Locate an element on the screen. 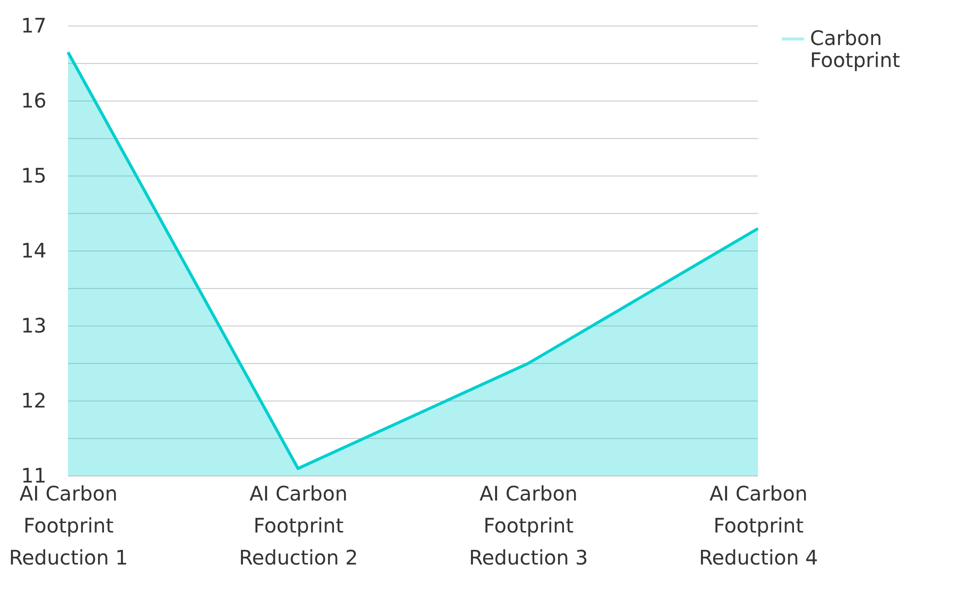  y-tick-label: 16 is located at coordinates (33, 100).